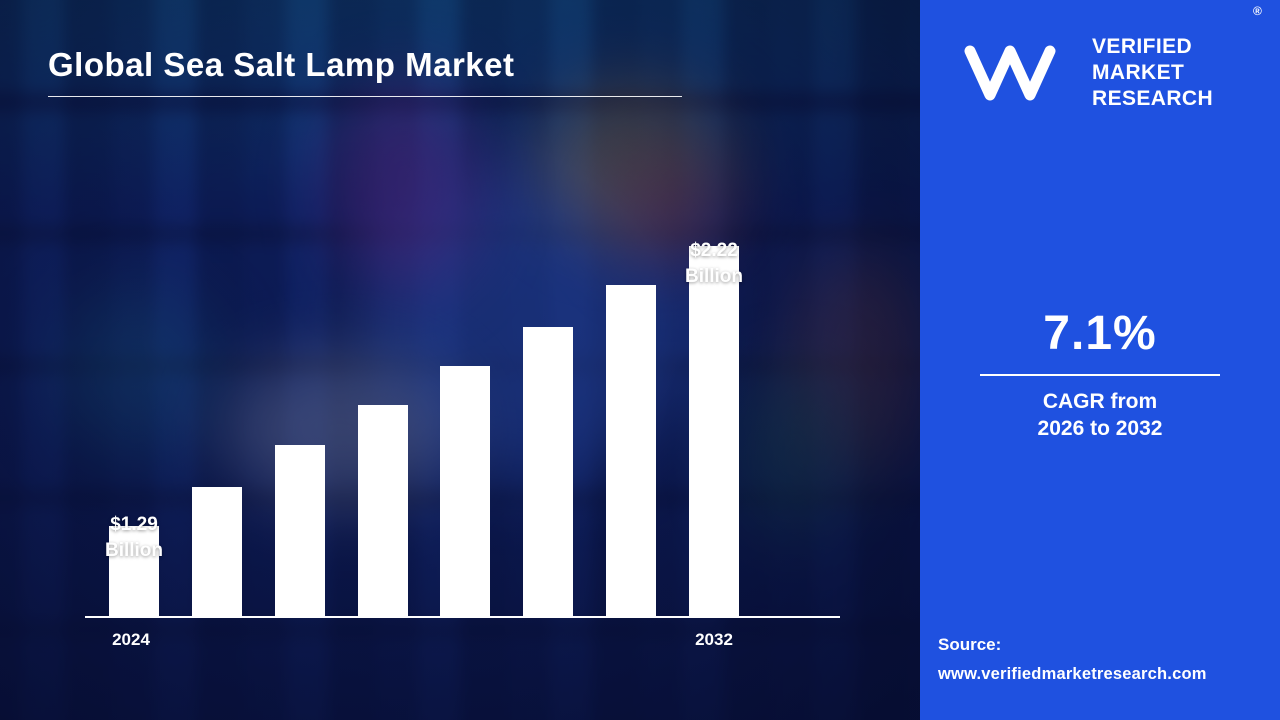  Describe the element at coordinates (1072, 659) in the screenshot. I see `source-block: Source: www.verifiedmarketresearch.com` at that location.